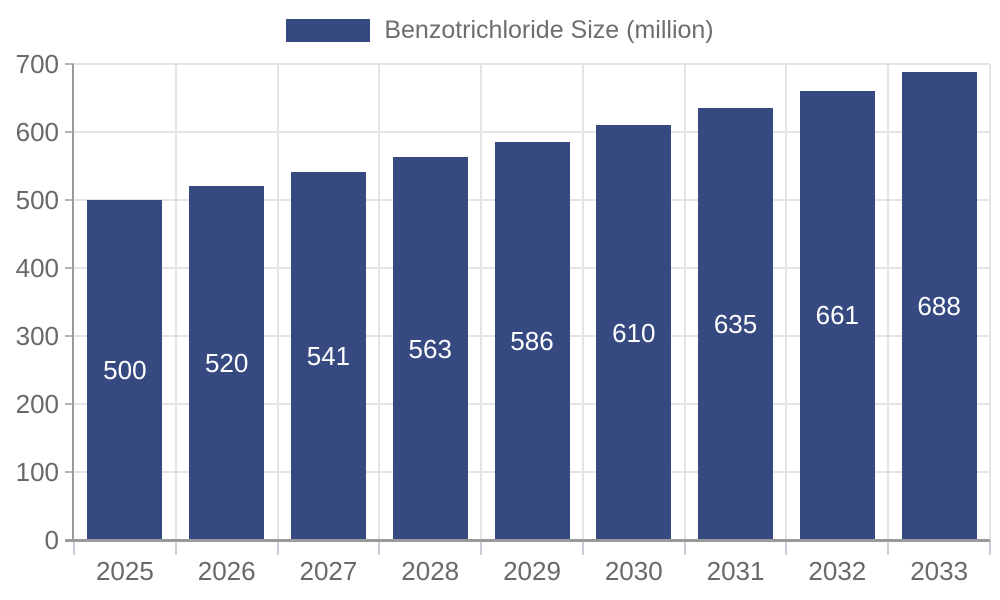 The width and height of the screenshot is (1000, 600). What do you see at coordinates (37, 64) in the screenshot?
I see `y-tick-label: 700` at bounding box center [37, 64].